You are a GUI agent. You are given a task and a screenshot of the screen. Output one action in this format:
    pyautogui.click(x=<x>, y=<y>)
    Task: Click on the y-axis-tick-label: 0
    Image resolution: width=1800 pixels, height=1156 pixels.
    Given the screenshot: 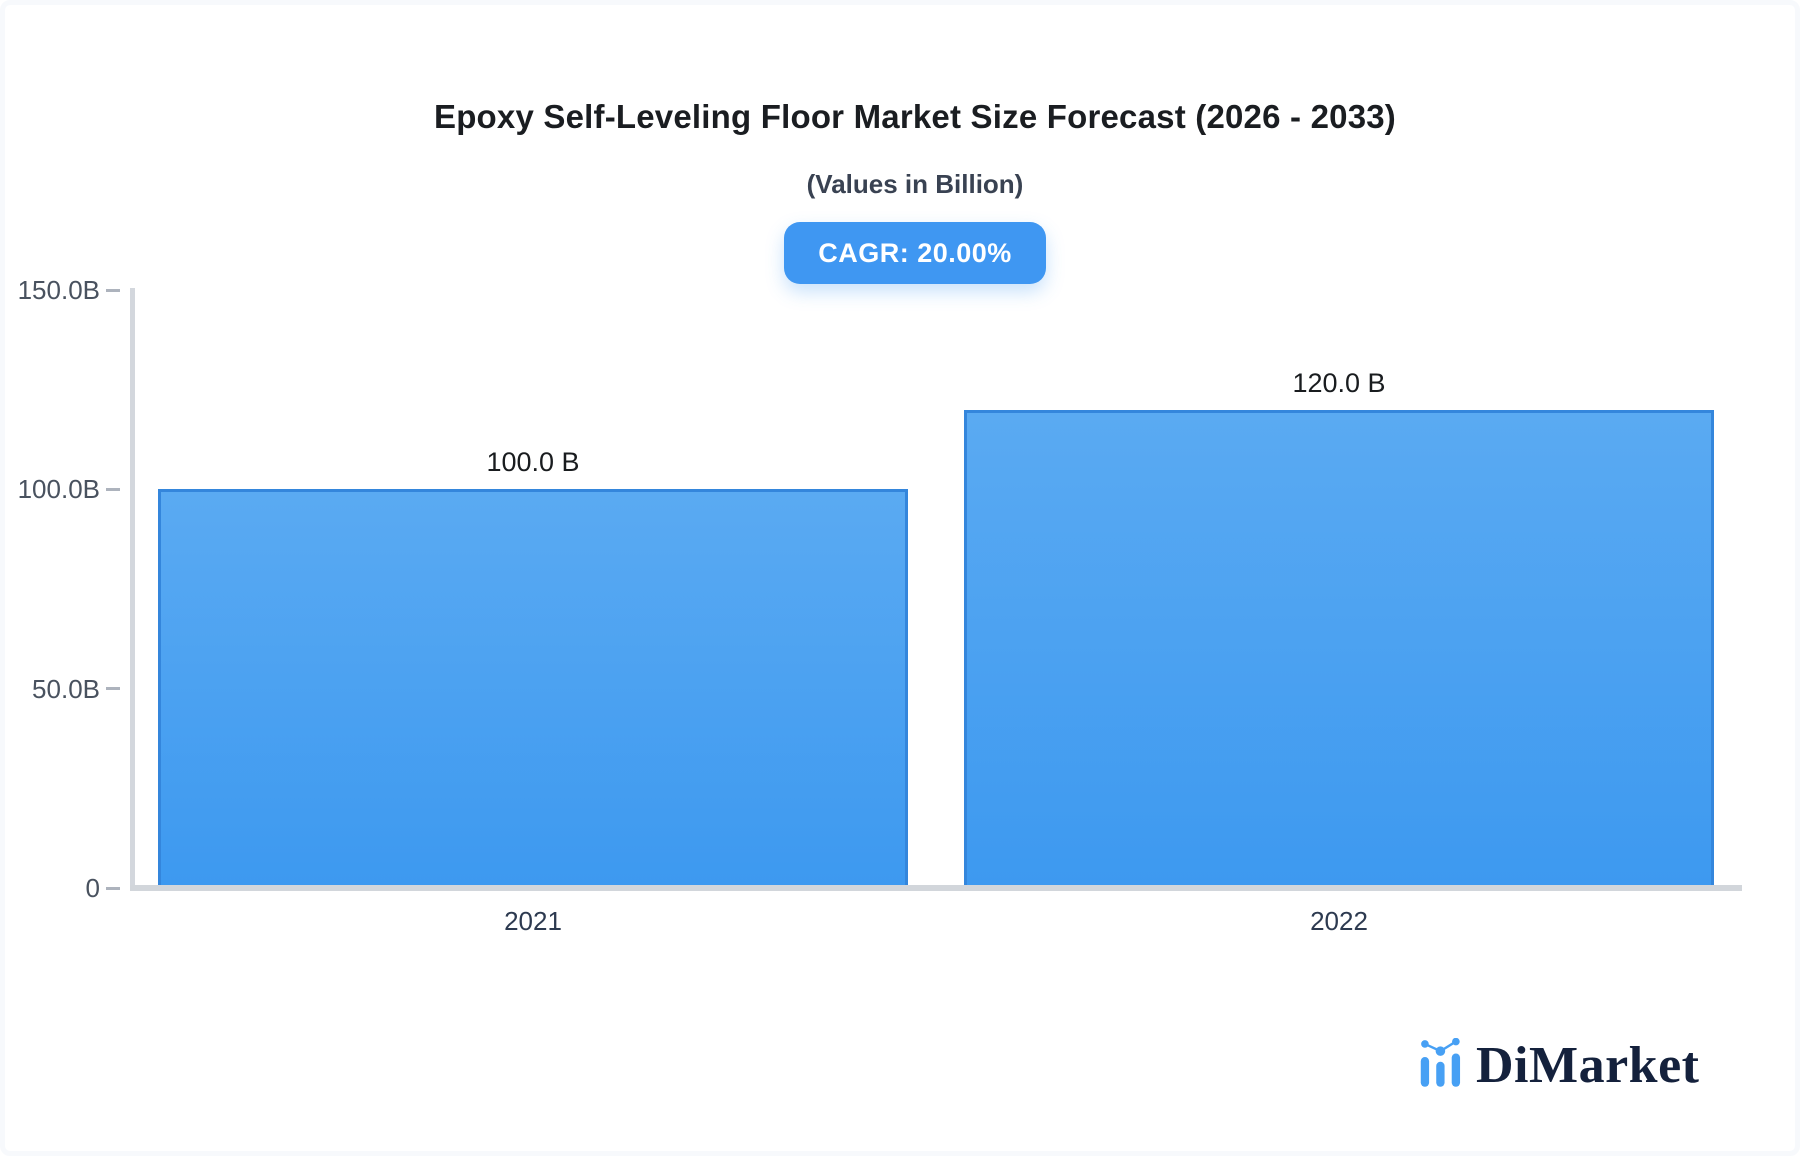 What is the action you would take?
    pyautogui.click(x=92, y=888)
    